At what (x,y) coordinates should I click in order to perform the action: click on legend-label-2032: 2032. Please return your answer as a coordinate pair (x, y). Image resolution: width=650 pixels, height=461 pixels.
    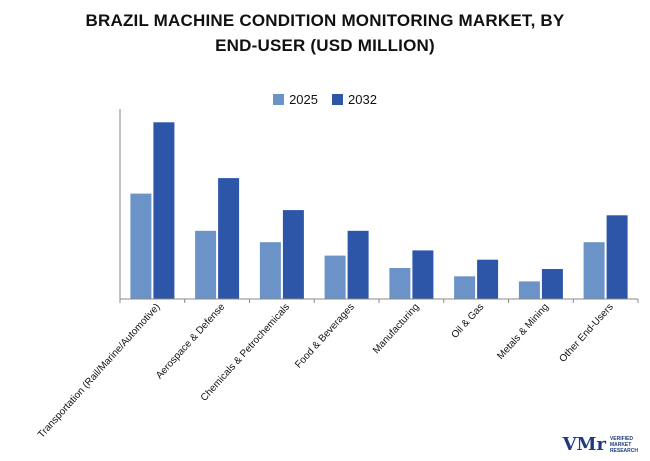
    Looking at the image, I should click on (362, 99).